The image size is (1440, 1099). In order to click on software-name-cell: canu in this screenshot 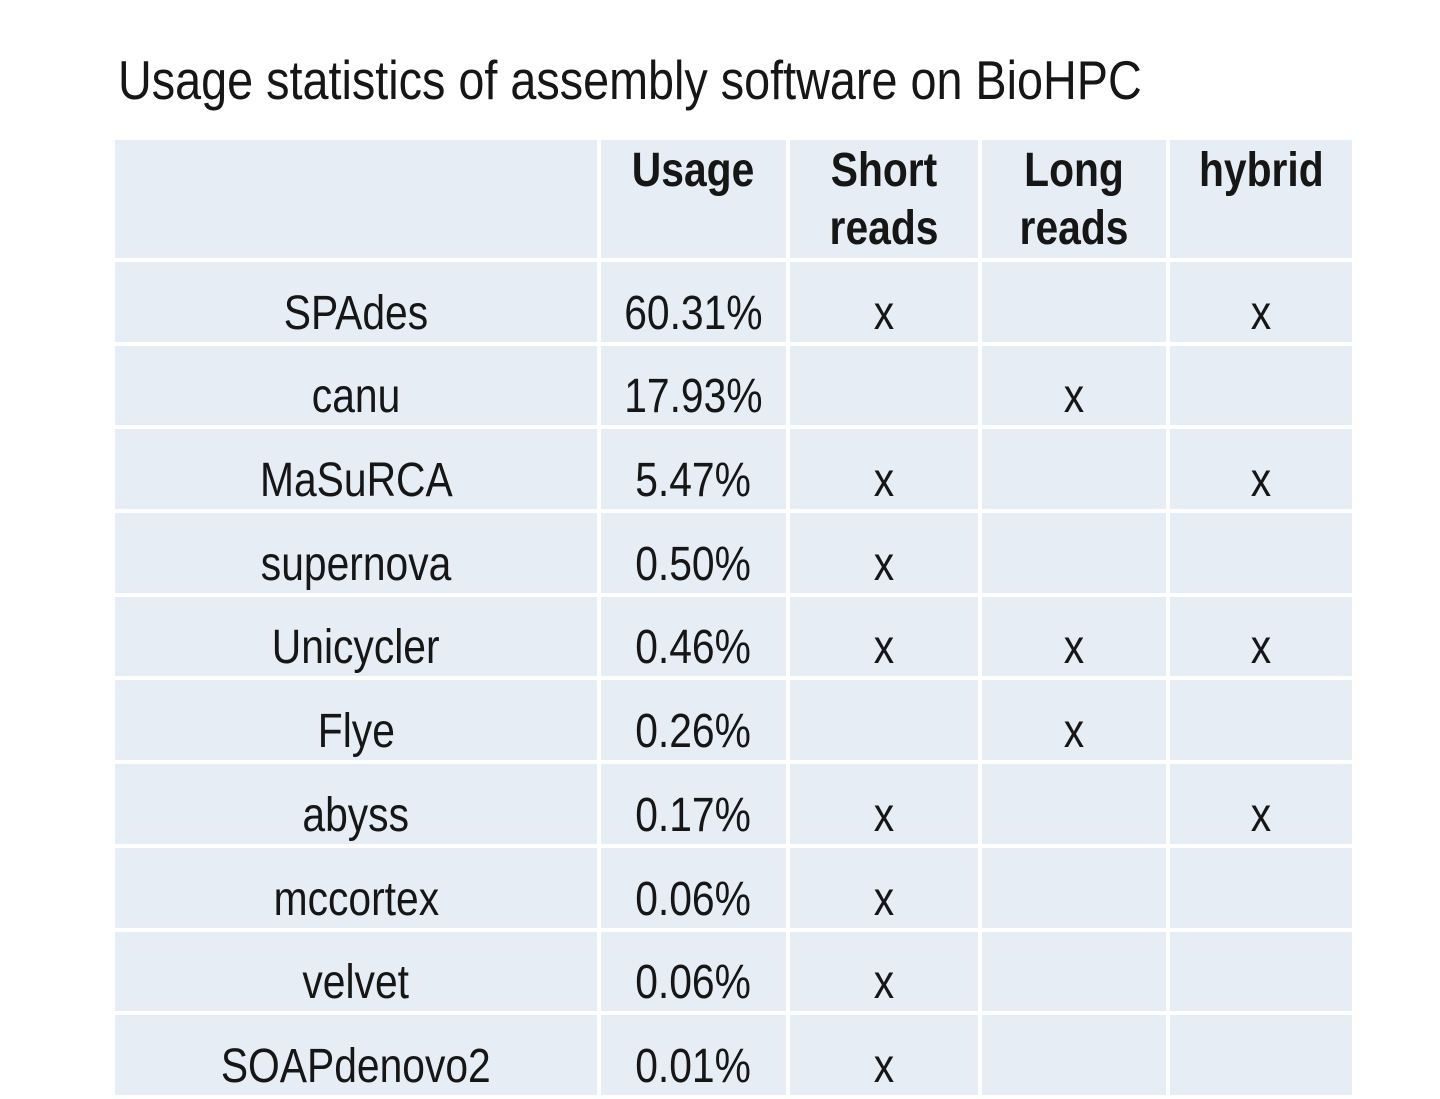, I will do `click(356, 385)`.